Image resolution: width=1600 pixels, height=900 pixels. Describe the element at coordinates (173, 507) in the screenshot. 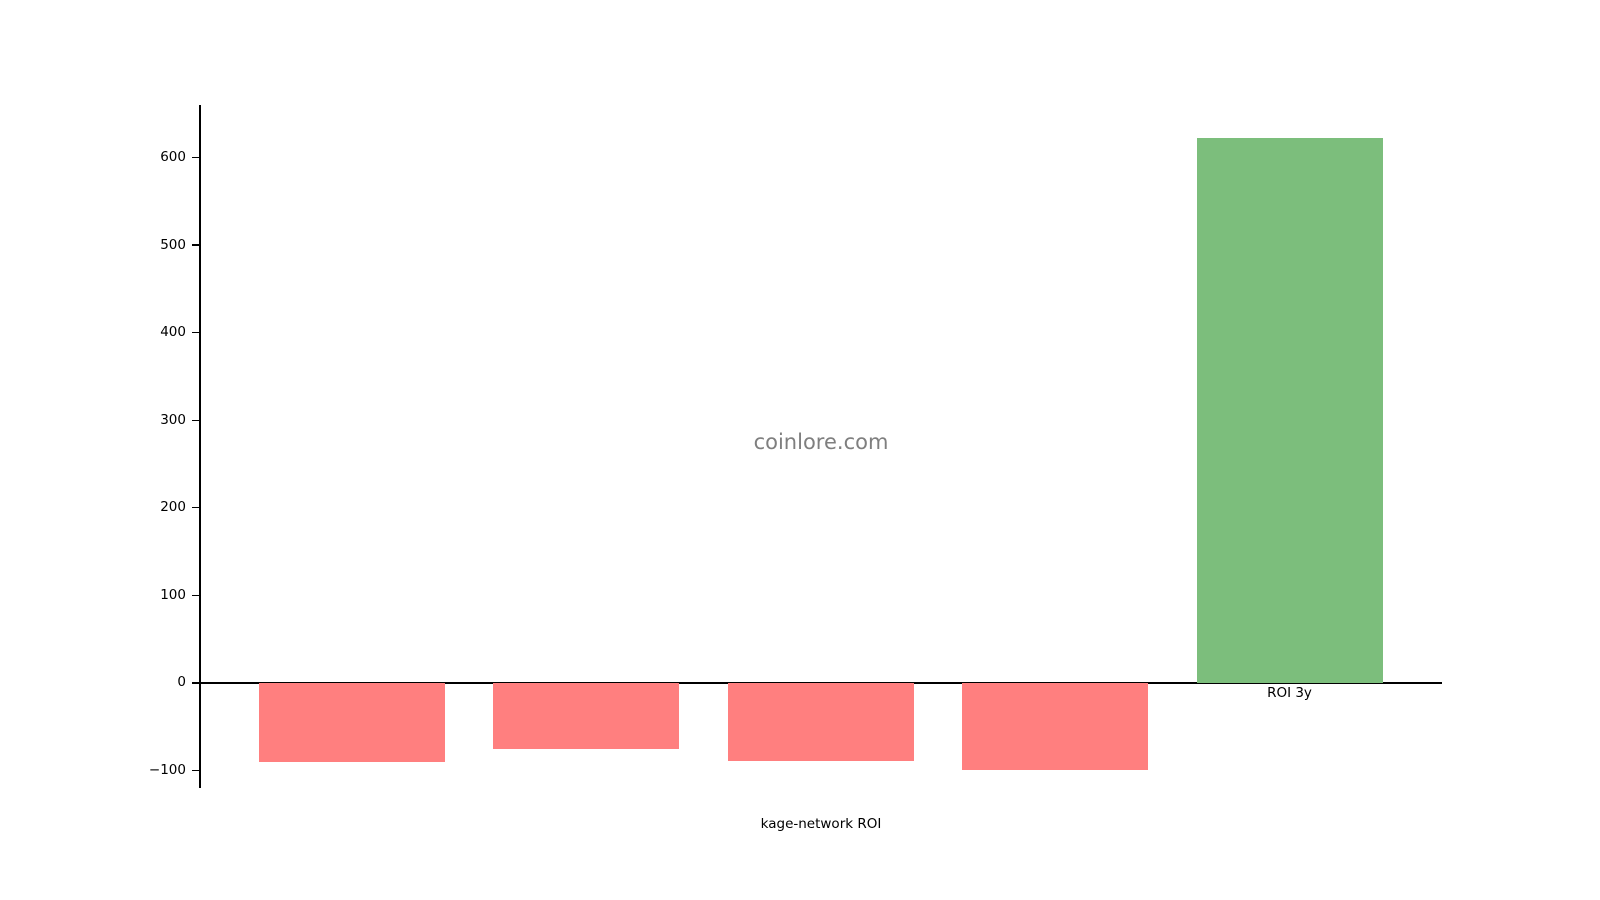

I see `y-tick-label: 200` at that location.